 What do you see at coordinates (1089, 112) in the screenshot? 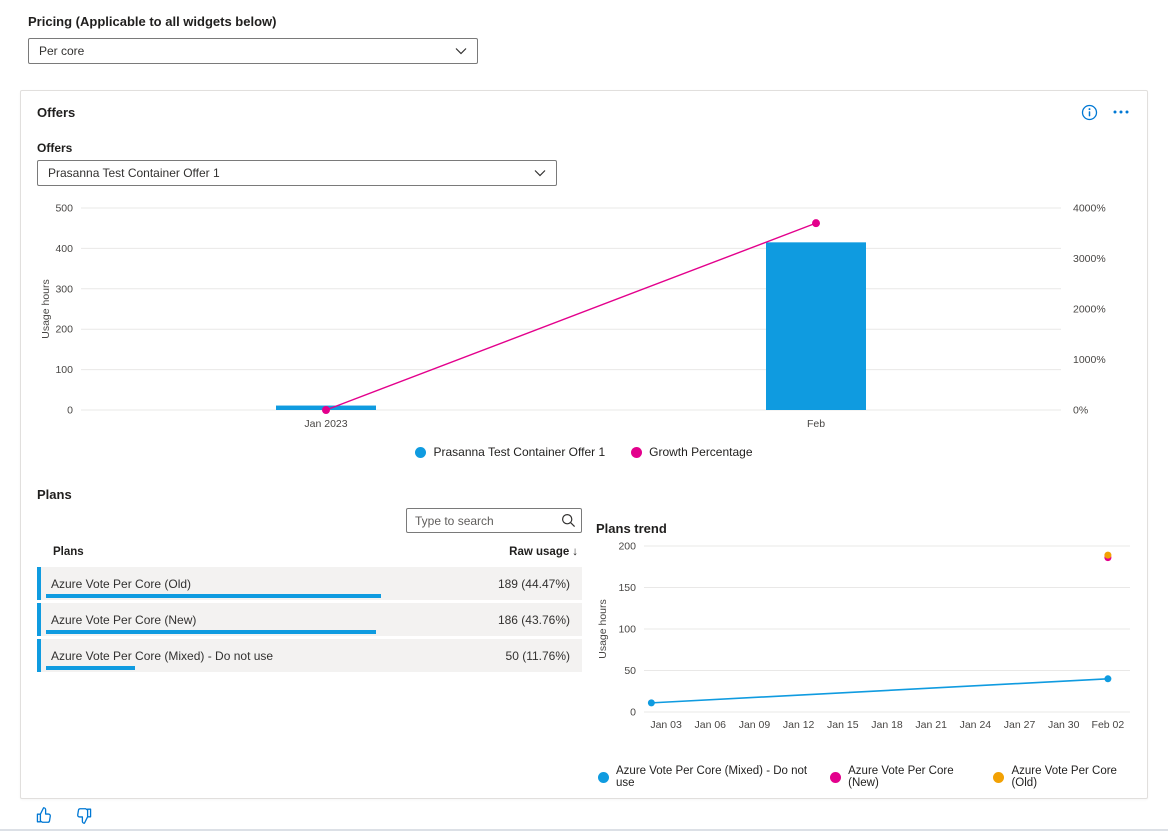
I see `info-icon` at bounding box center [1089, 112].